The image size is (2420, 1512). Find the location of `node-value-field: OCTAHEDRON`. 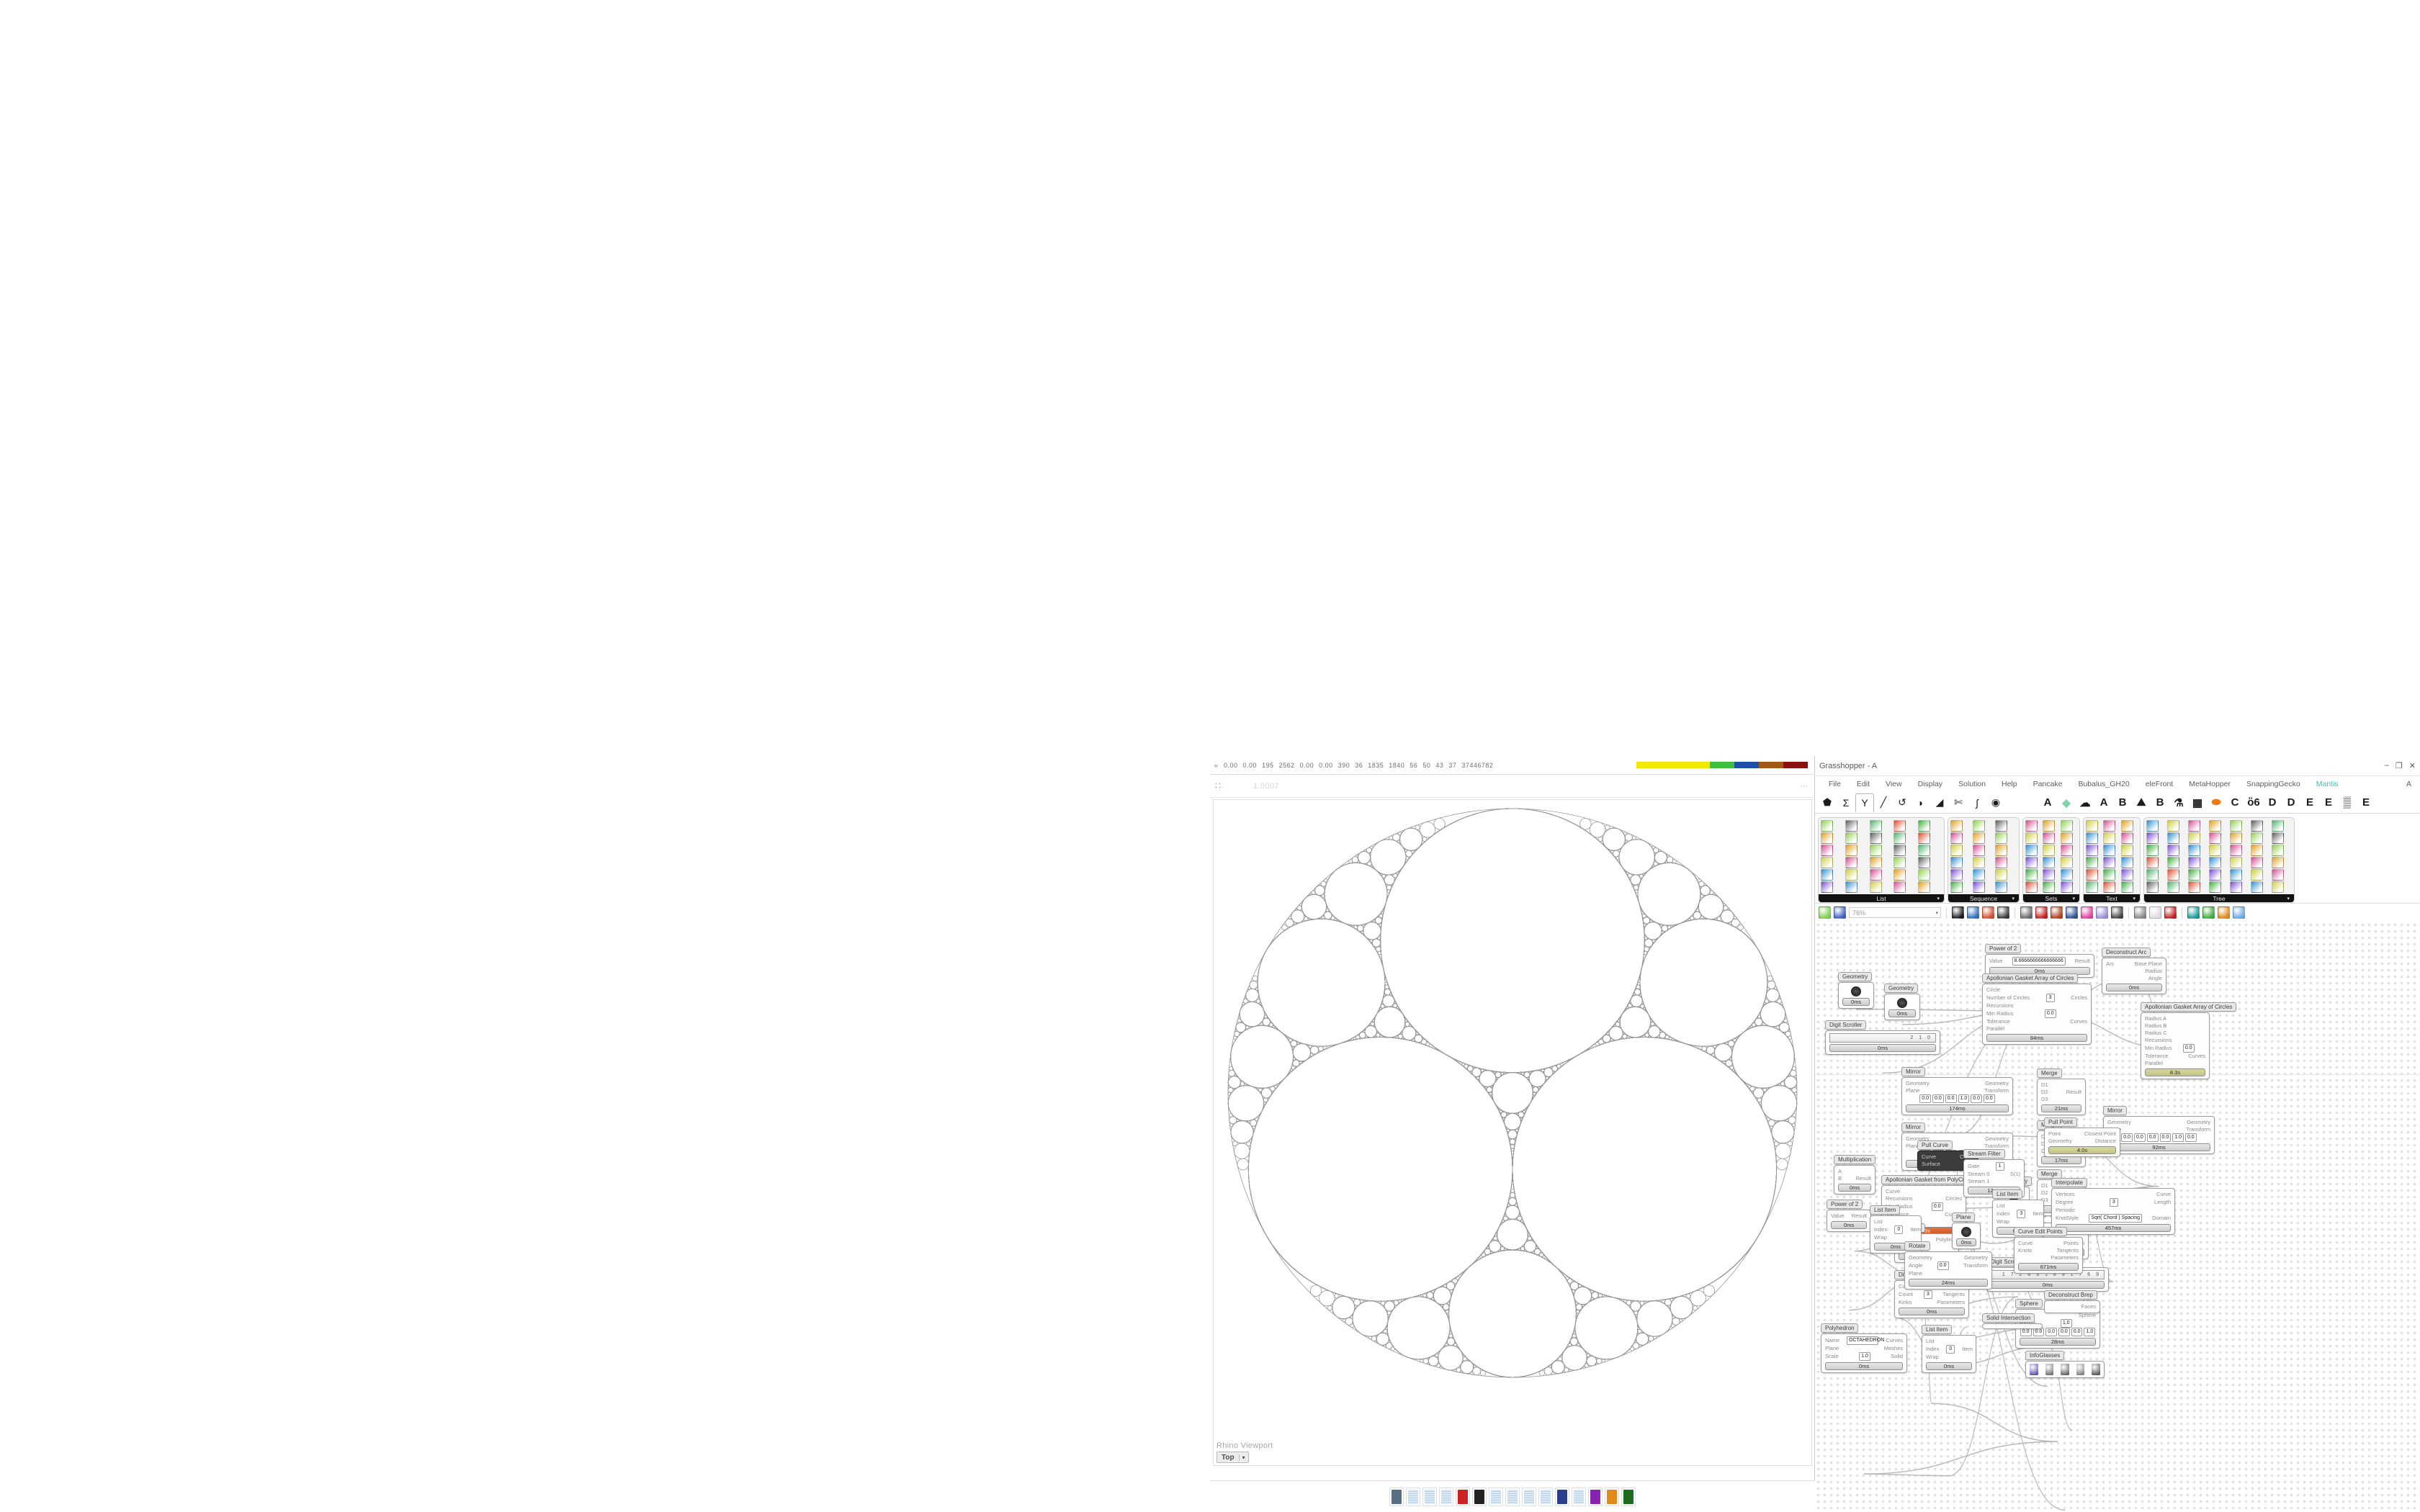

node-value-field: OCTAHEDRON is located at coordinates (1865, 1340).